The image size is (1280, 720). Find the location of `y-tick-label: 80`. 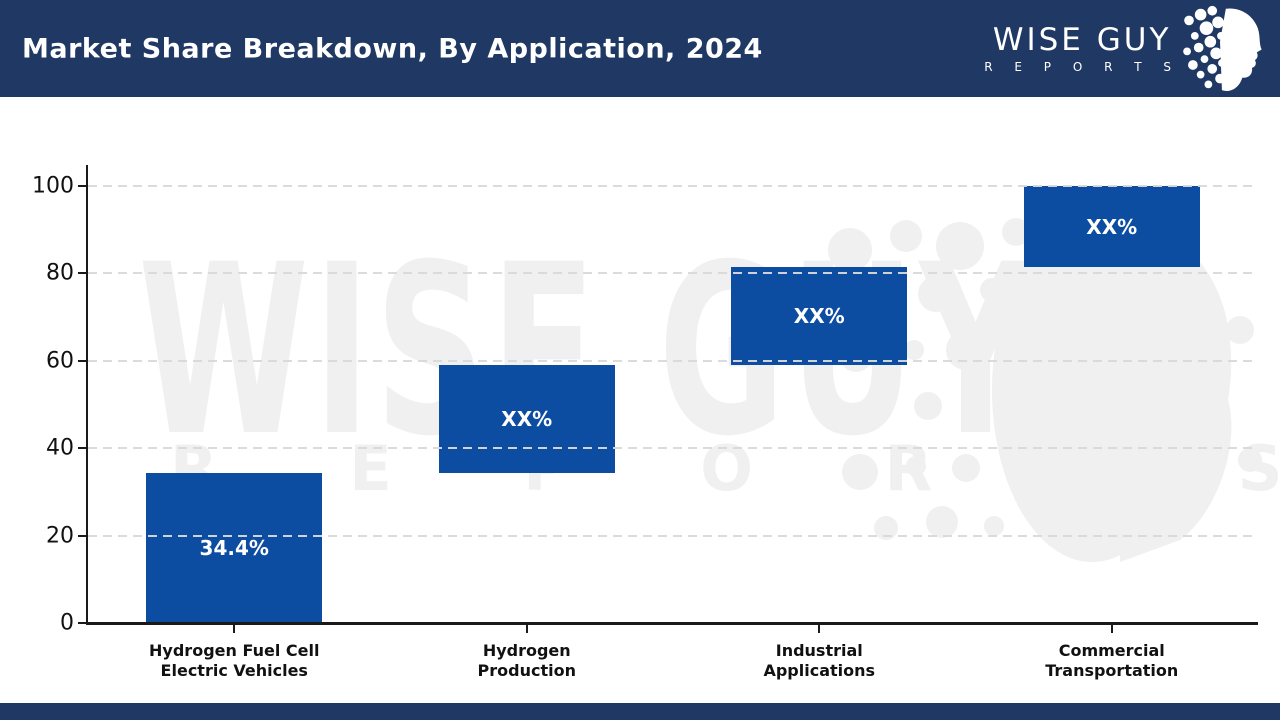

y-tick-label: 80 is located at coordinates (60, 273).